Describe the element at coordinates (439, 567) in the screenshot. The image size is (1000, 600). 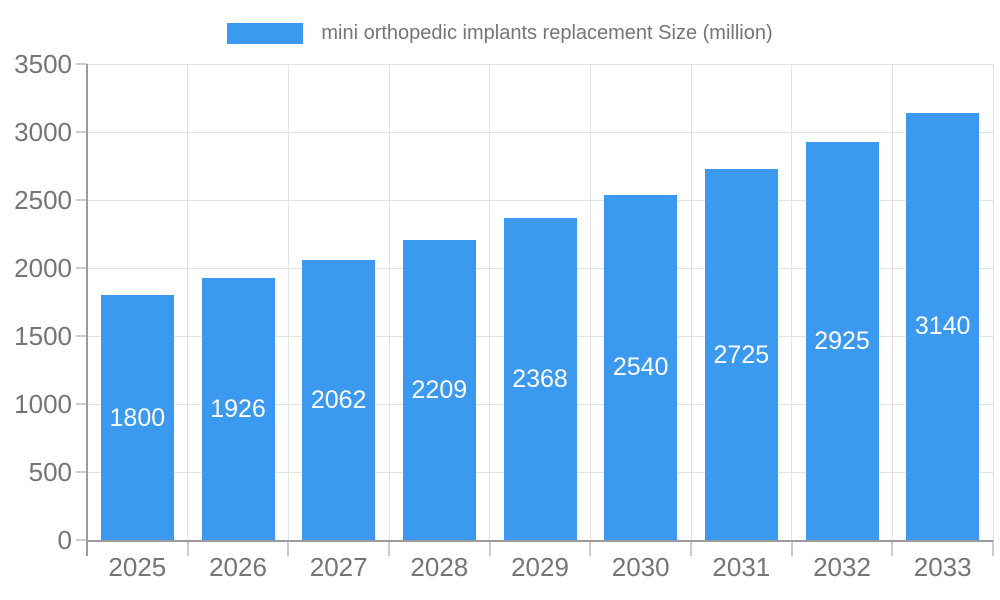
I see `x-axis-tick-label: 2028` at that location.